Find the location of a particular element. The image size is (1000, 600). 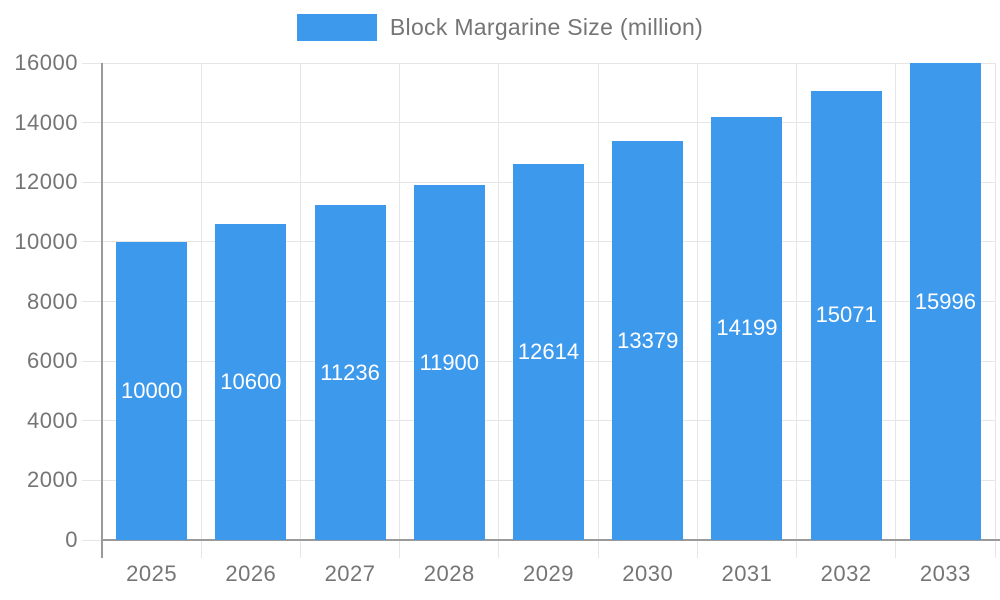

y-axis-line is located at coordinates (102, 310).